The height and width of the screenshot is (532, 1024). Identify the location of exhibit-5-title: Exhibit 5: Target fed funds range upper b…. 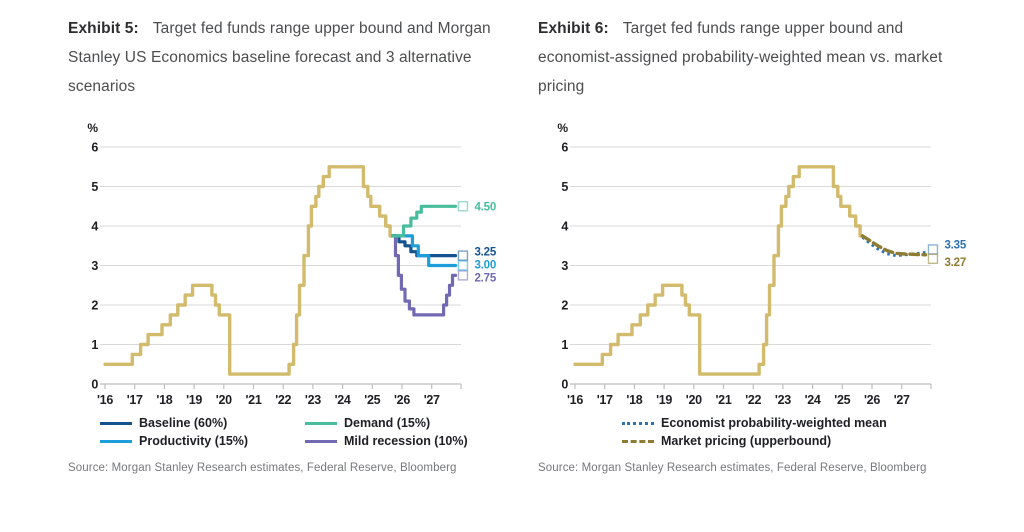
(288, 57).